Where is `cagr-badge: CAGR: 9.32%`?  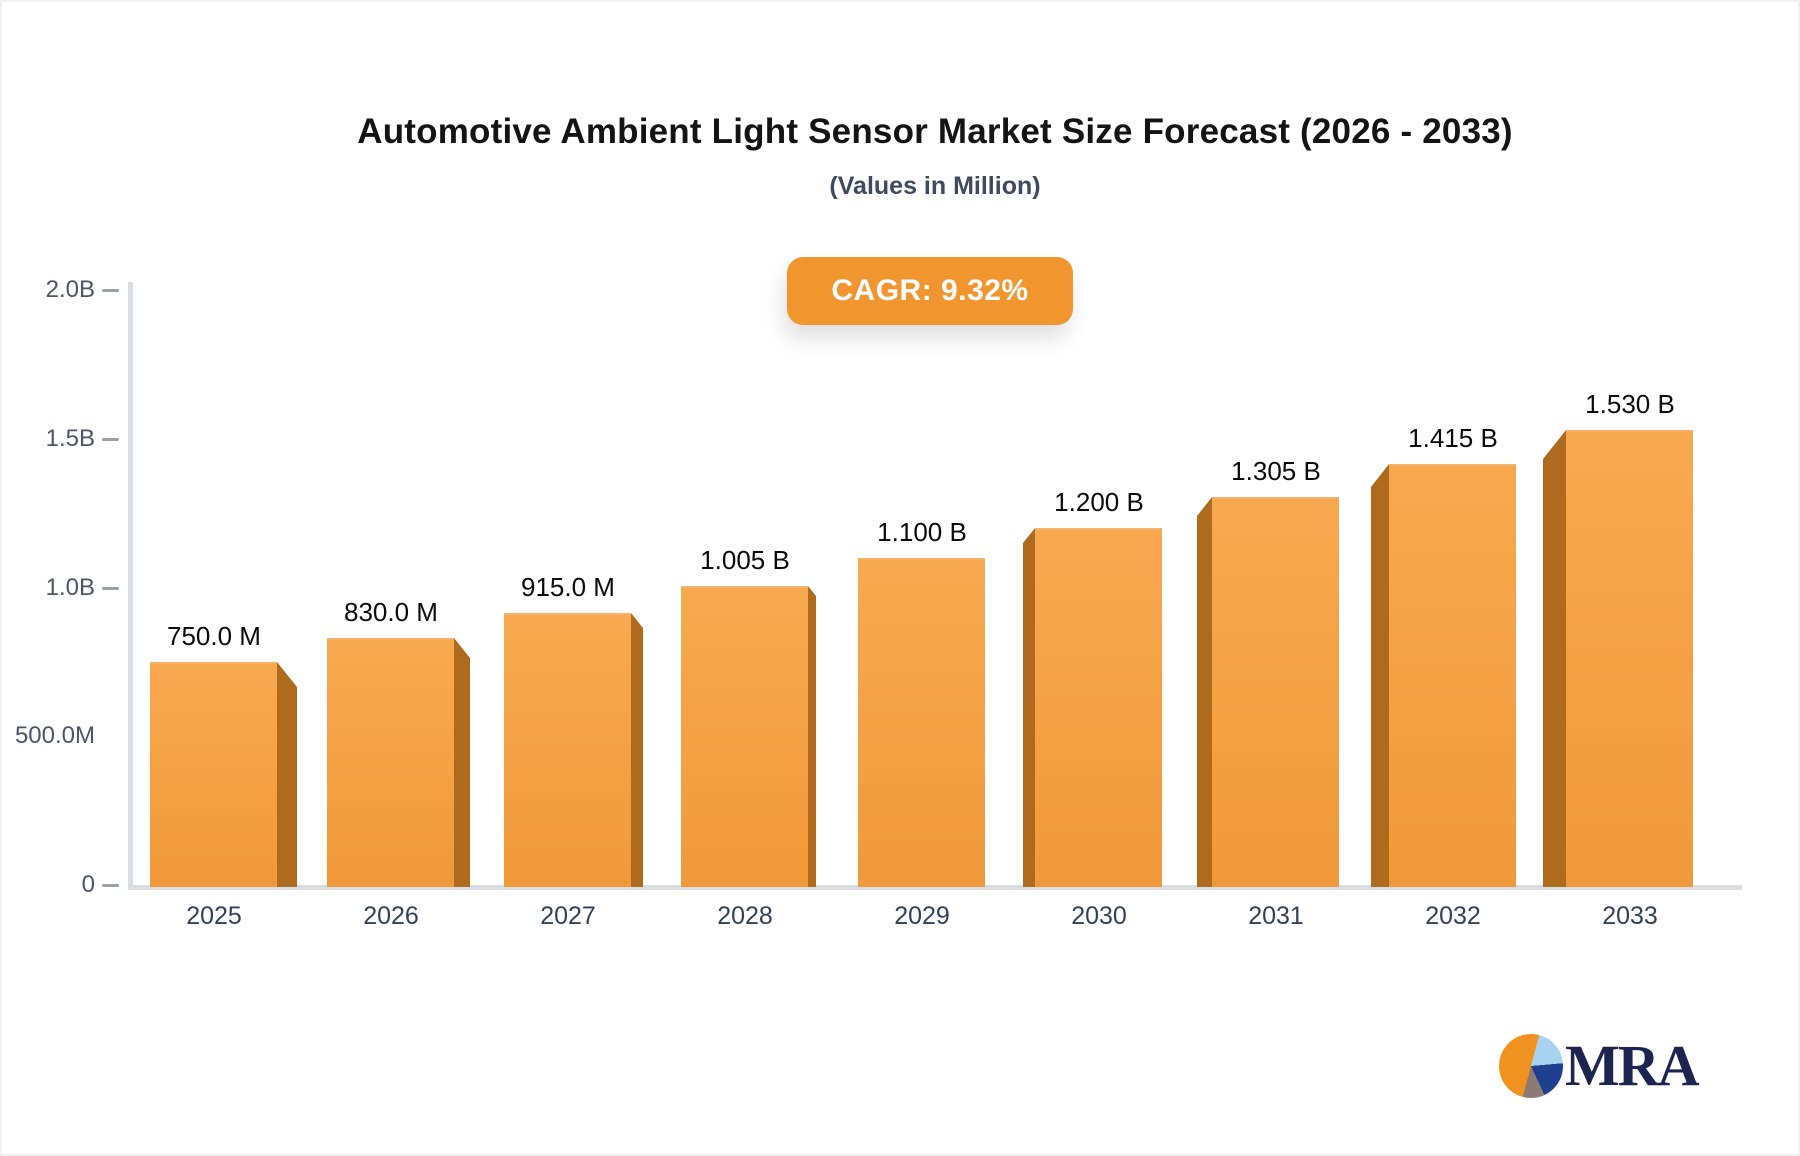 cagr-badge: CAGR: 9.32% is located at coordinates (930, 291).